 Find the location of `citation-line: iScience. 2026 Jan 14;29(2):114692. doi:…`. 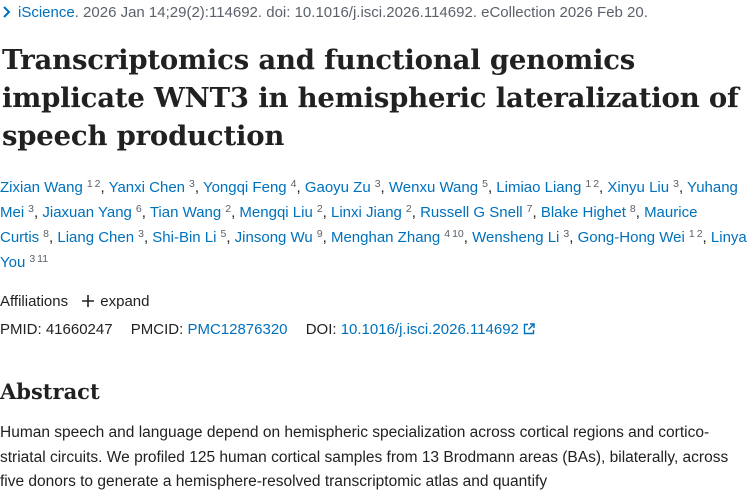

citation-line: iScience. 2026 Jan 14;29(2):114692. doi:… is located at coordinates (324, 13).